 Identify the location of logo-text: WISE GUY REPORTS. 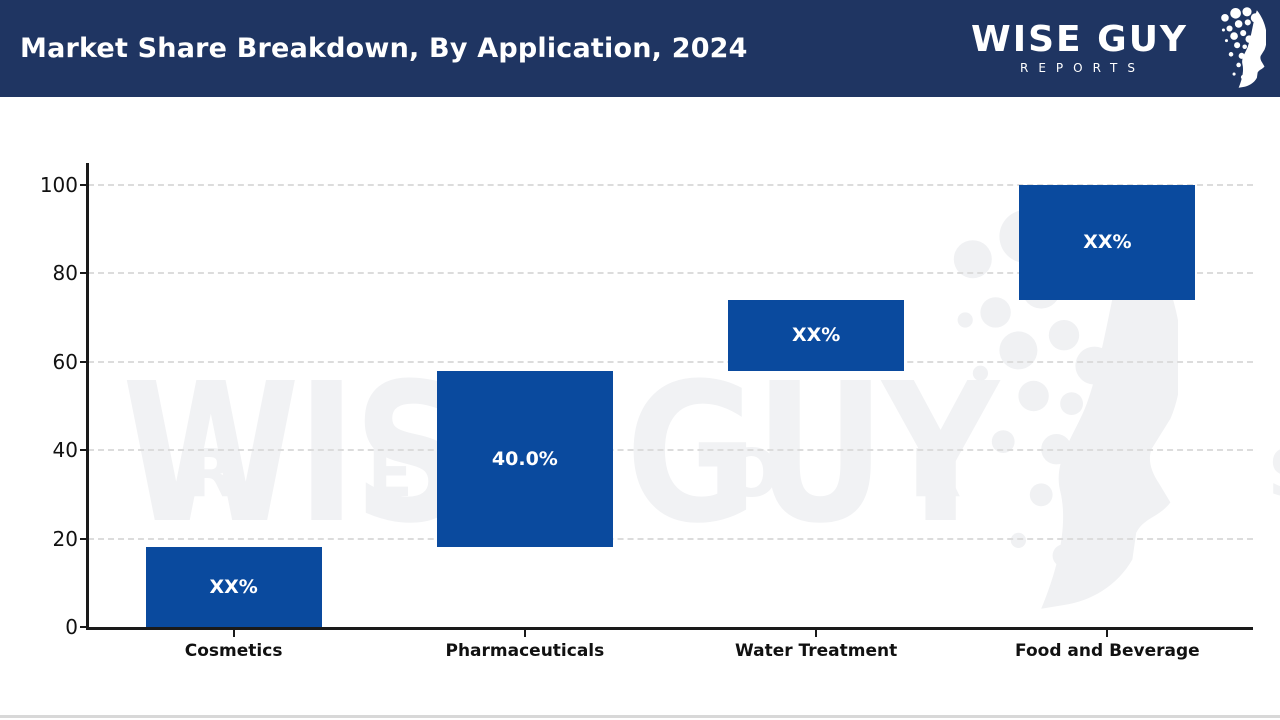
(1079, 47).